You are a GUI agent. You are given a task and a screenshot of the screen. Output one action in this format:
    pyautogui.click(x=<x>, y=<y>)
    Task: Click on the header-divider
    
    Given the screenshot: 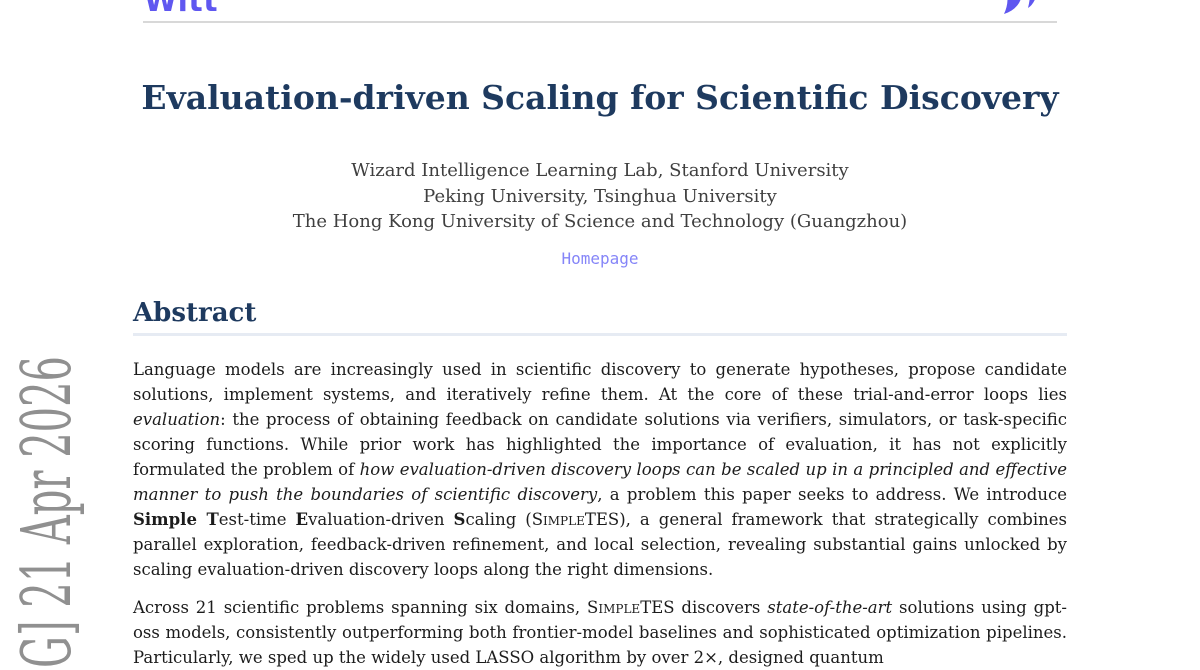 What is the action you would take?
    pyautogui.click(x=600, y=22)
    